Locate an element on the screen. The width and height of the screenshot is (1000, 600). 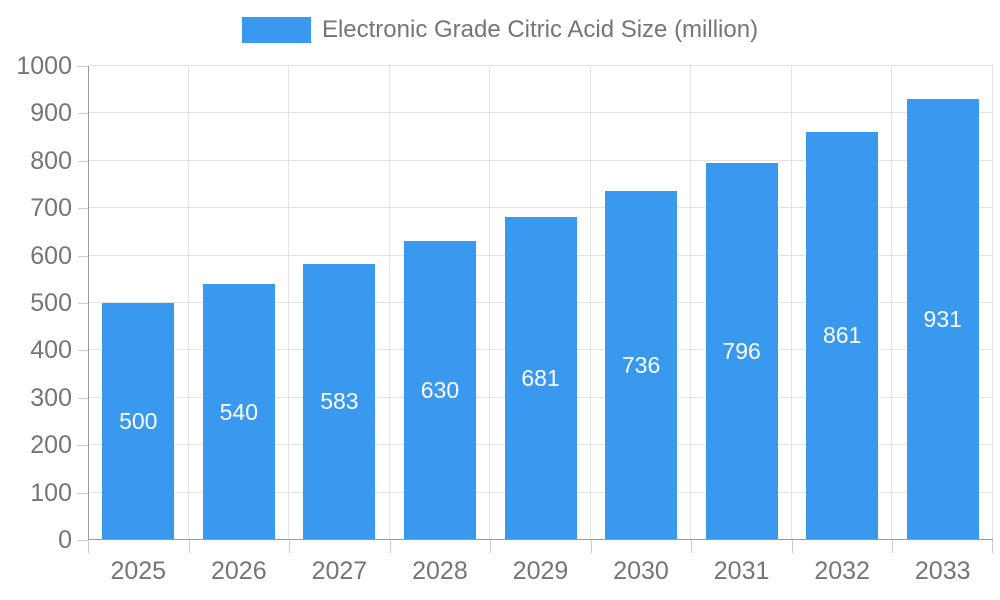
y-axis-label: 600 is located at coordinates (51, 255).